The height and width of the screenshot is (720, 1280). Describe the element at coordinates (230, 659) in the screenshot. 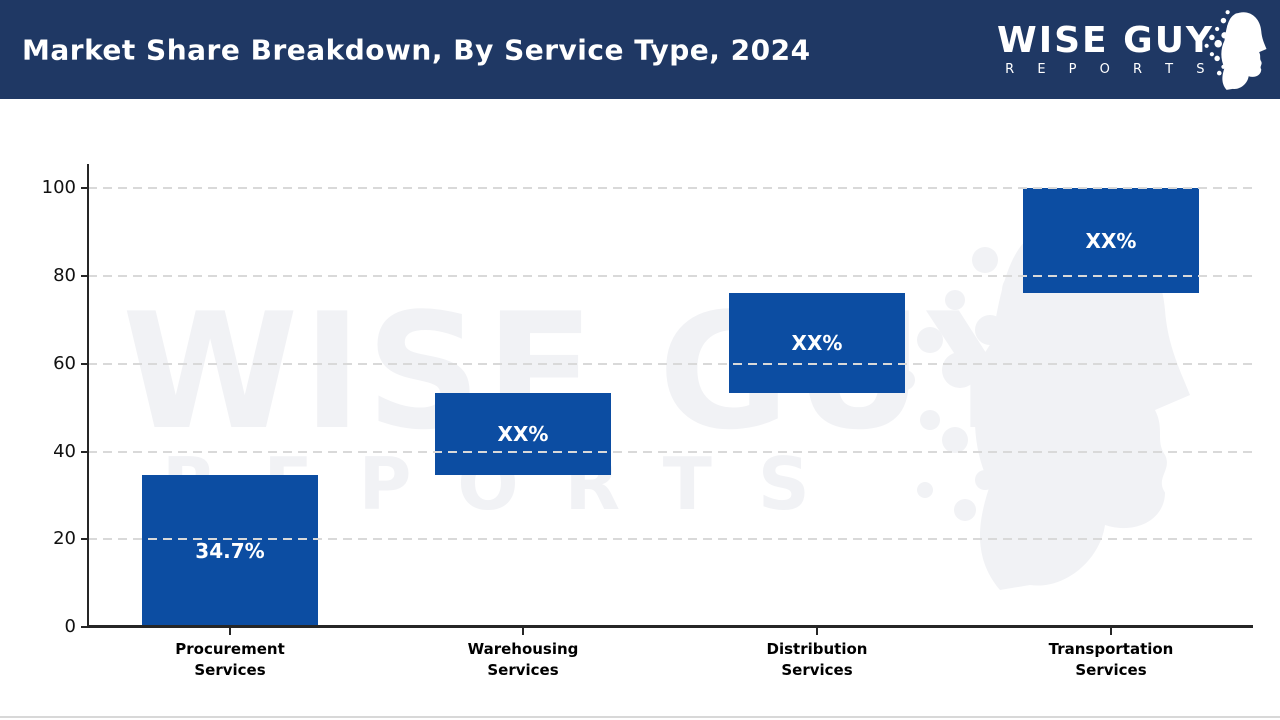

I see `category-label-procurement-services: Procurement Services` at that location.